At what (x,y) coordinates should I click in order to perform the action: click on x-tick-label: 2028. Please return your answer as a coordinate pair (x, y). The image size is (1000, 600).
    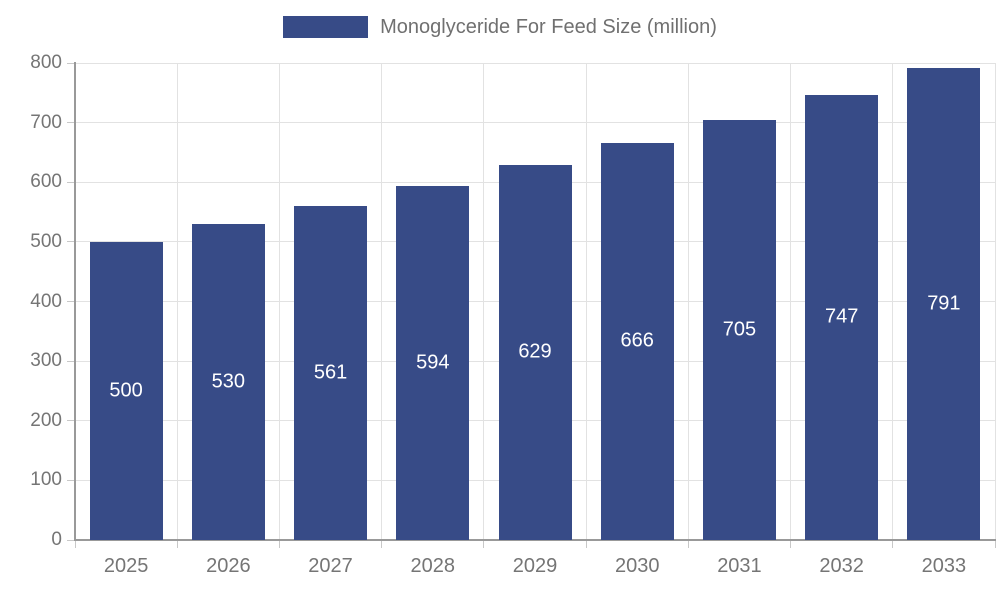
    Looking at the image, I should click on (433, 566).